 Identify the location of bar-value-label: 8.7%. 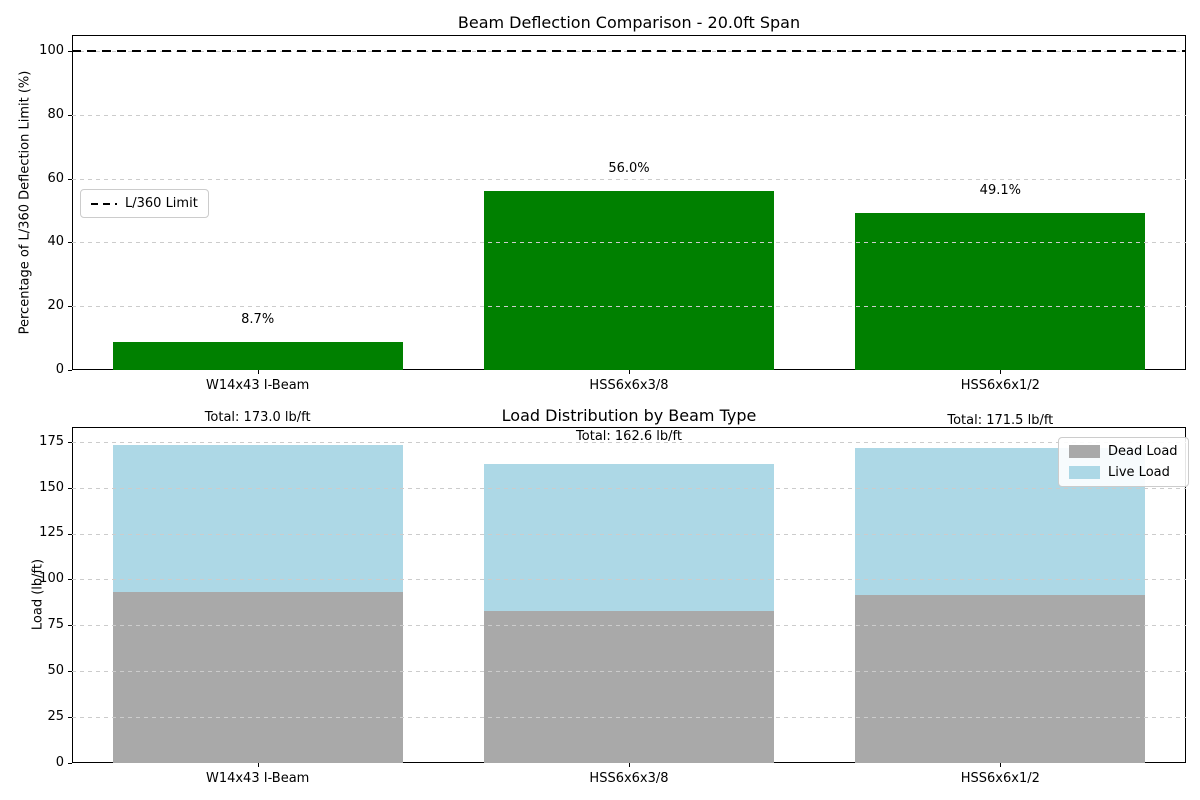
(258, 320).